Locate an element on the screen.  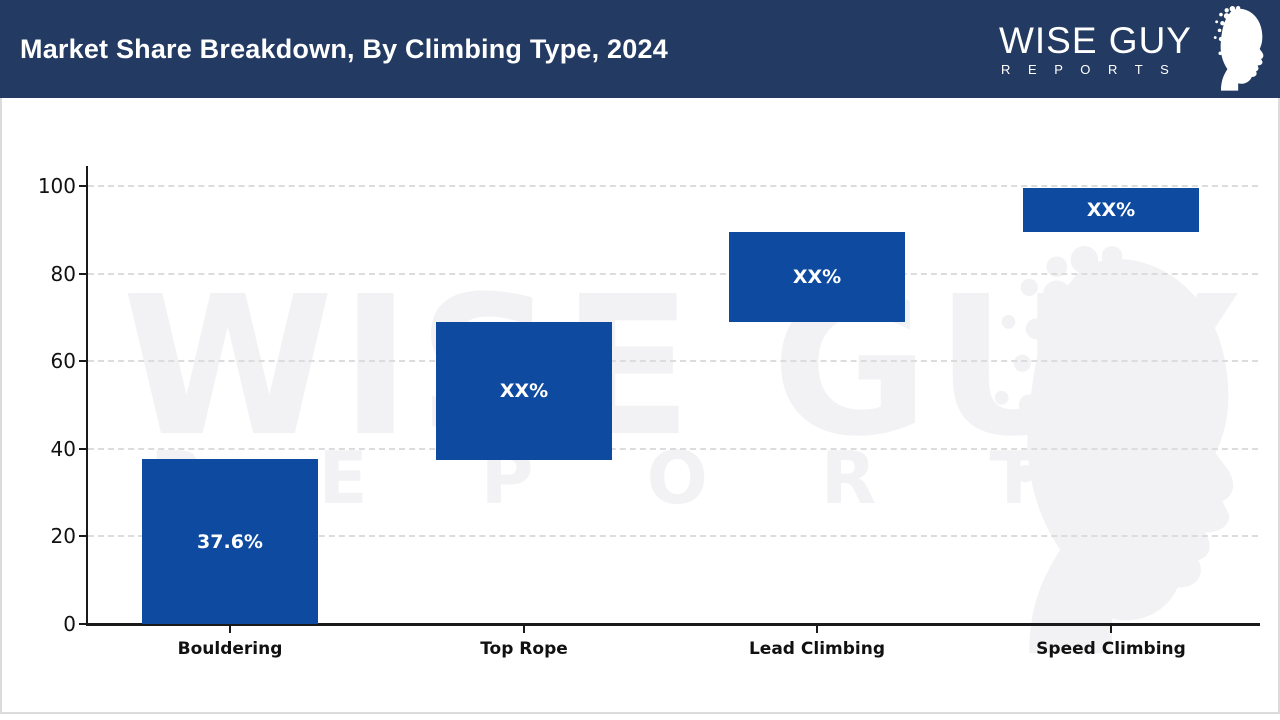
x-tick-speed-climbing is located at coordinates (1111, 629).